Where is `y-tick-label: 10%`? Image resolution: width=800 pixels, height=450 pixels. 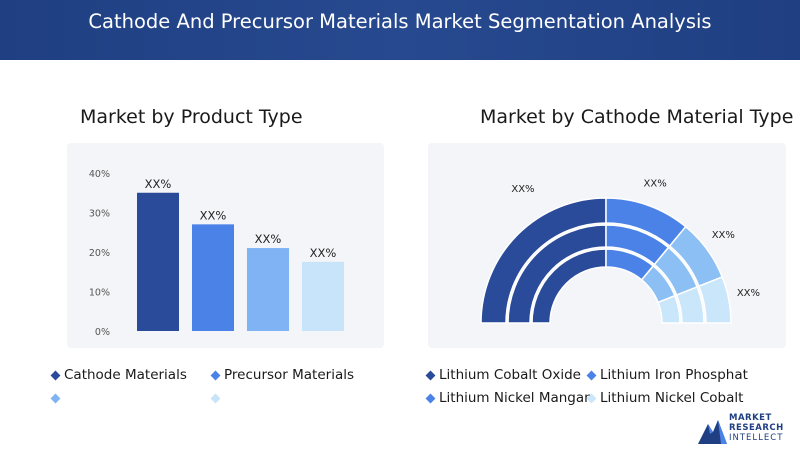
y-tick-label: 10% is located at coordinates (99, 293).